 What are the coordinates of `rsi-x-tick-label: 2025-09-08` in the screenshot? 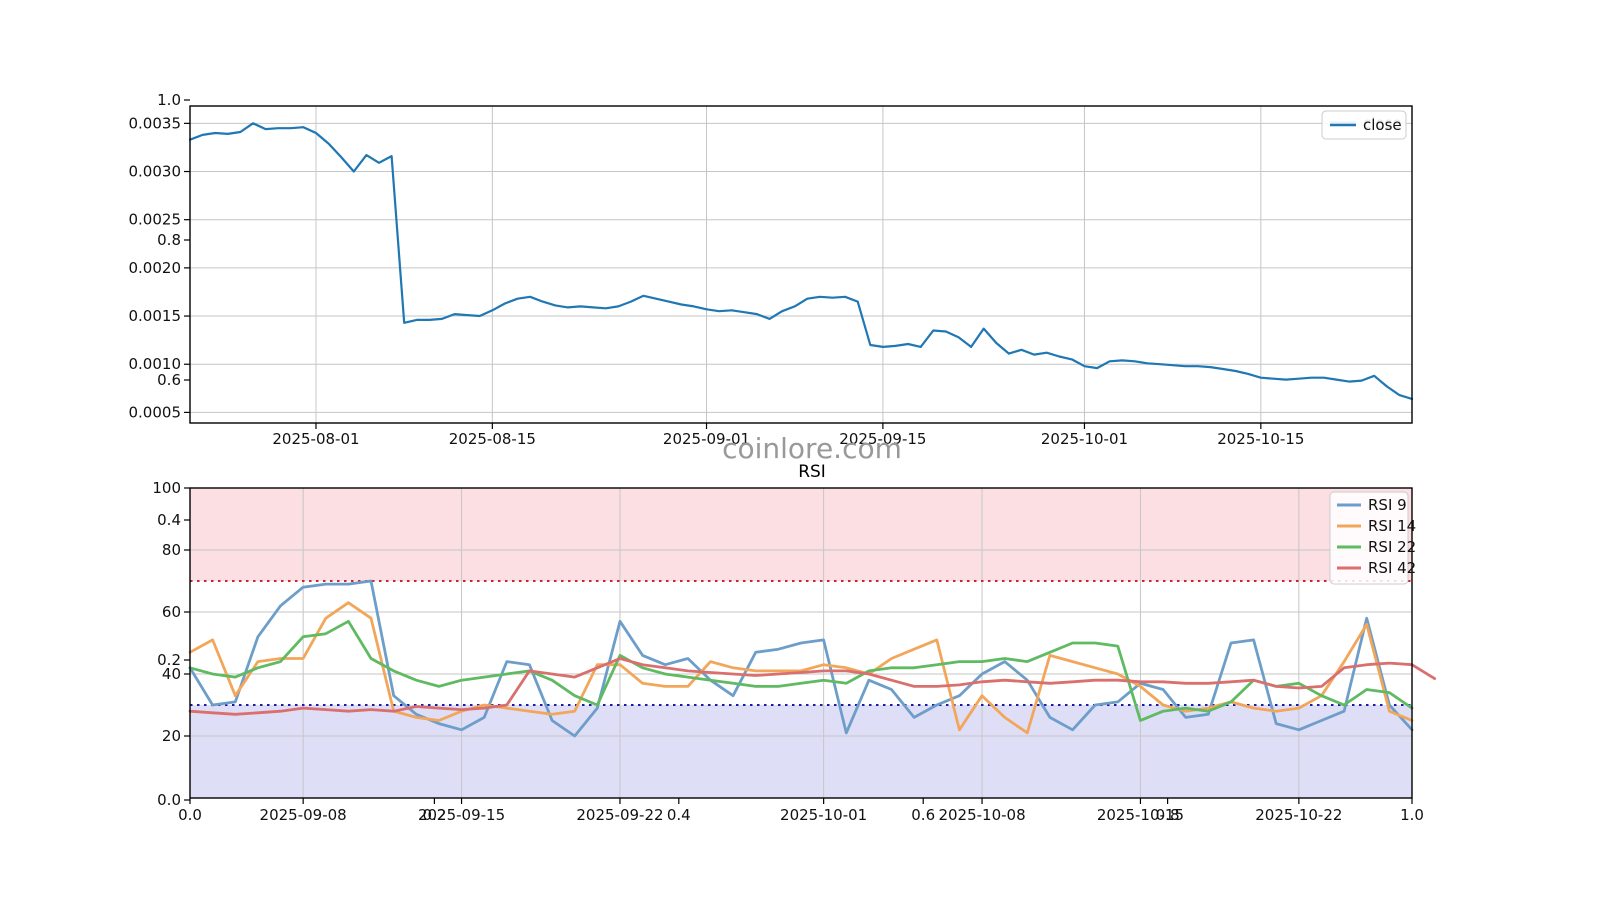 It's located at (303, 815).